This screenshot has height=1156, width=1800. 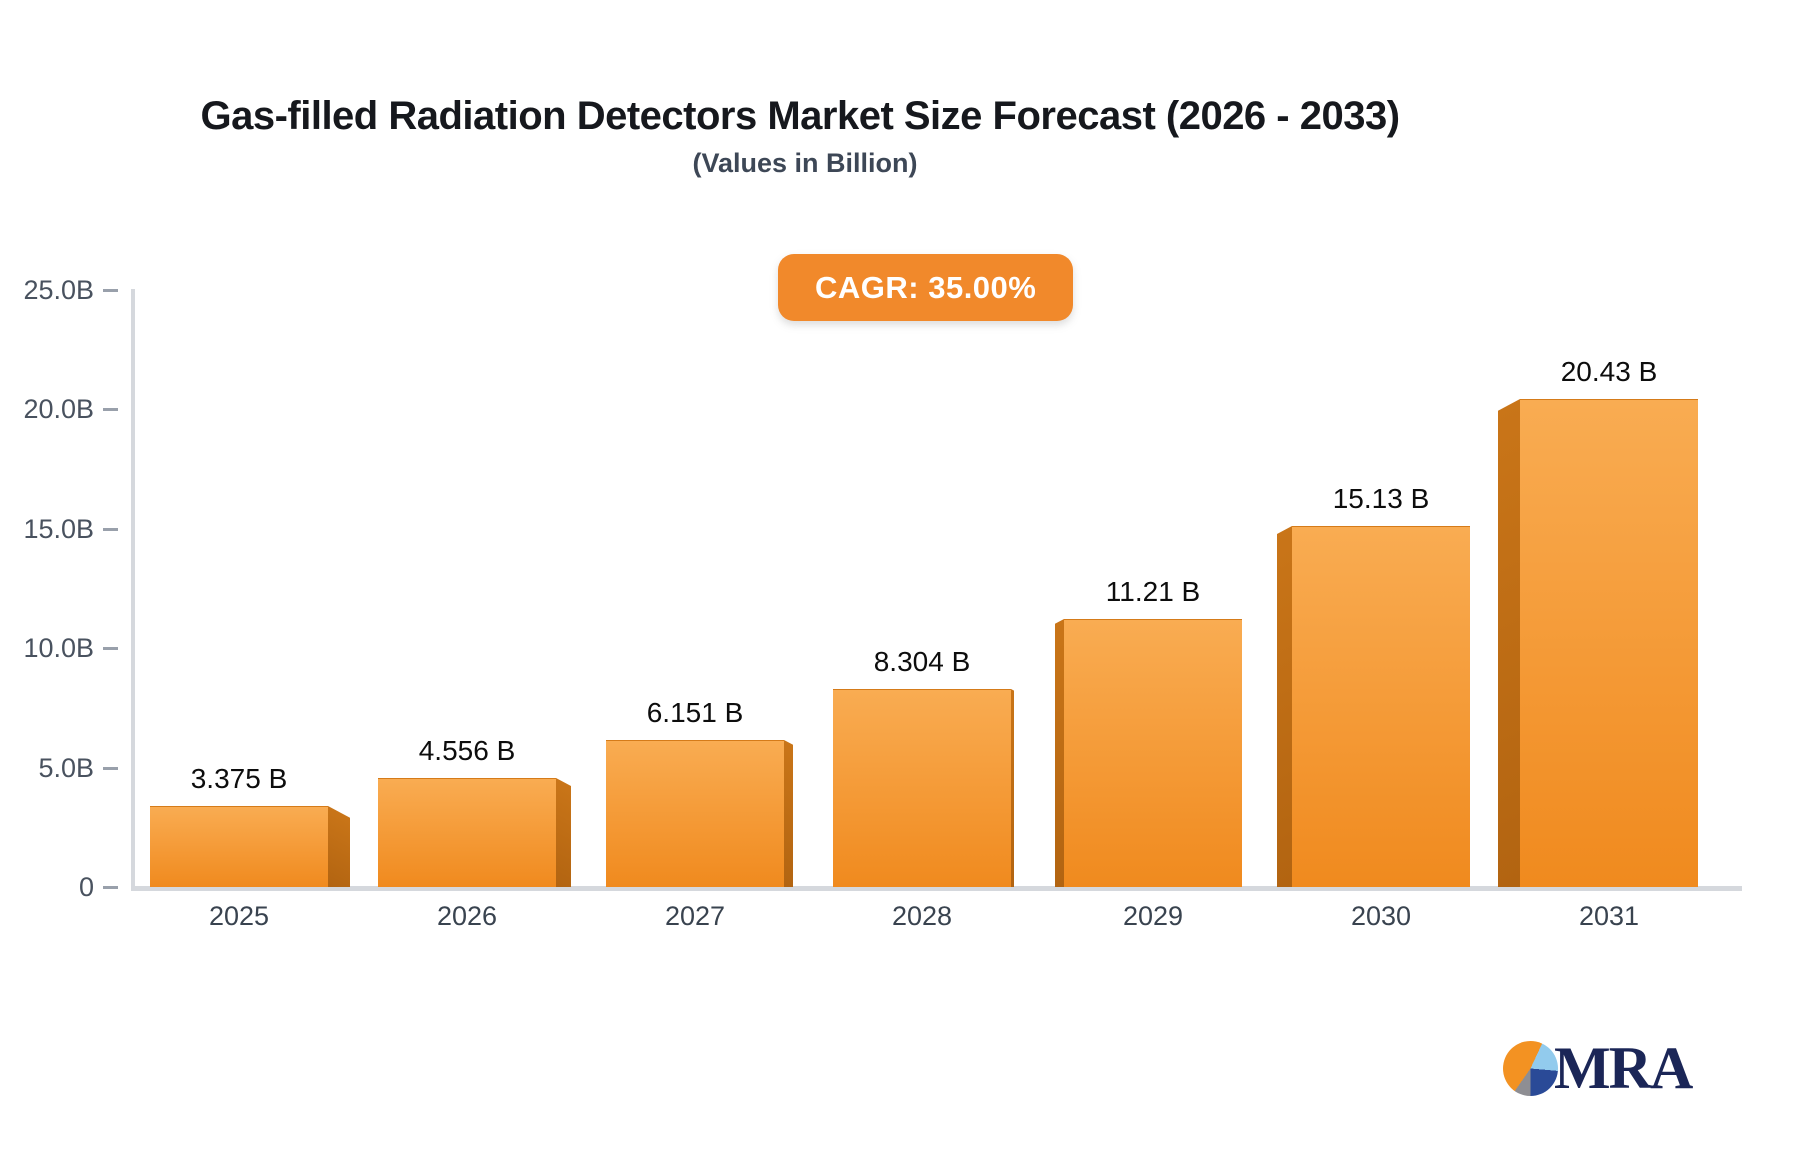 I want to click on cagr-badge: CAGR: 35.00%, so click(x=926, y=287).